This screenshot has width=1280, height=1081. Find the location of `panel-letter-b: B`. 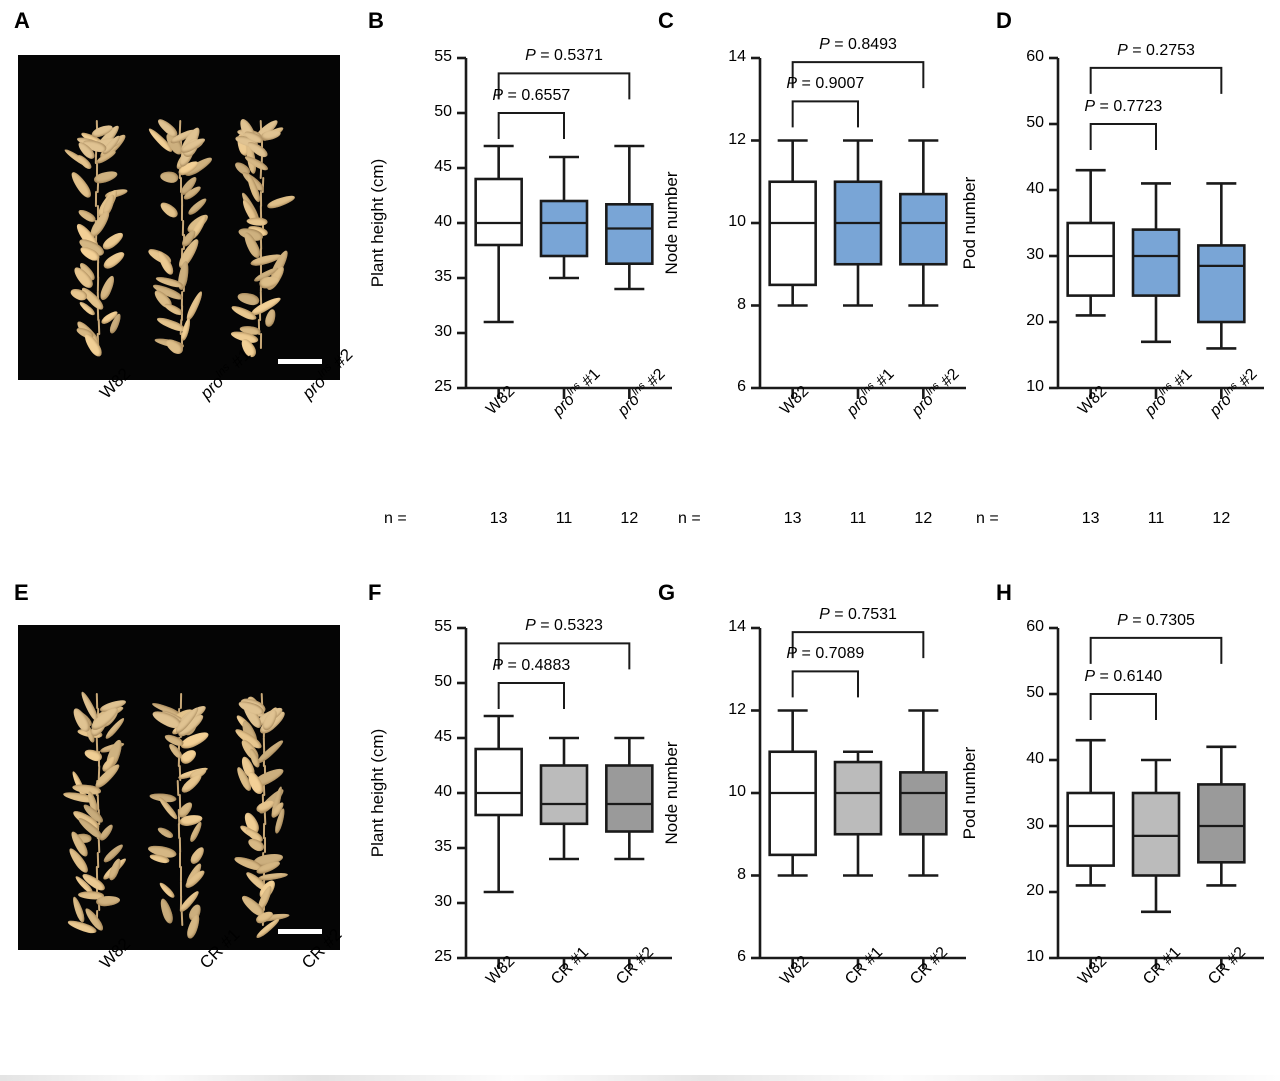

panel-letter-b: B is located at coordinates (376, 20).